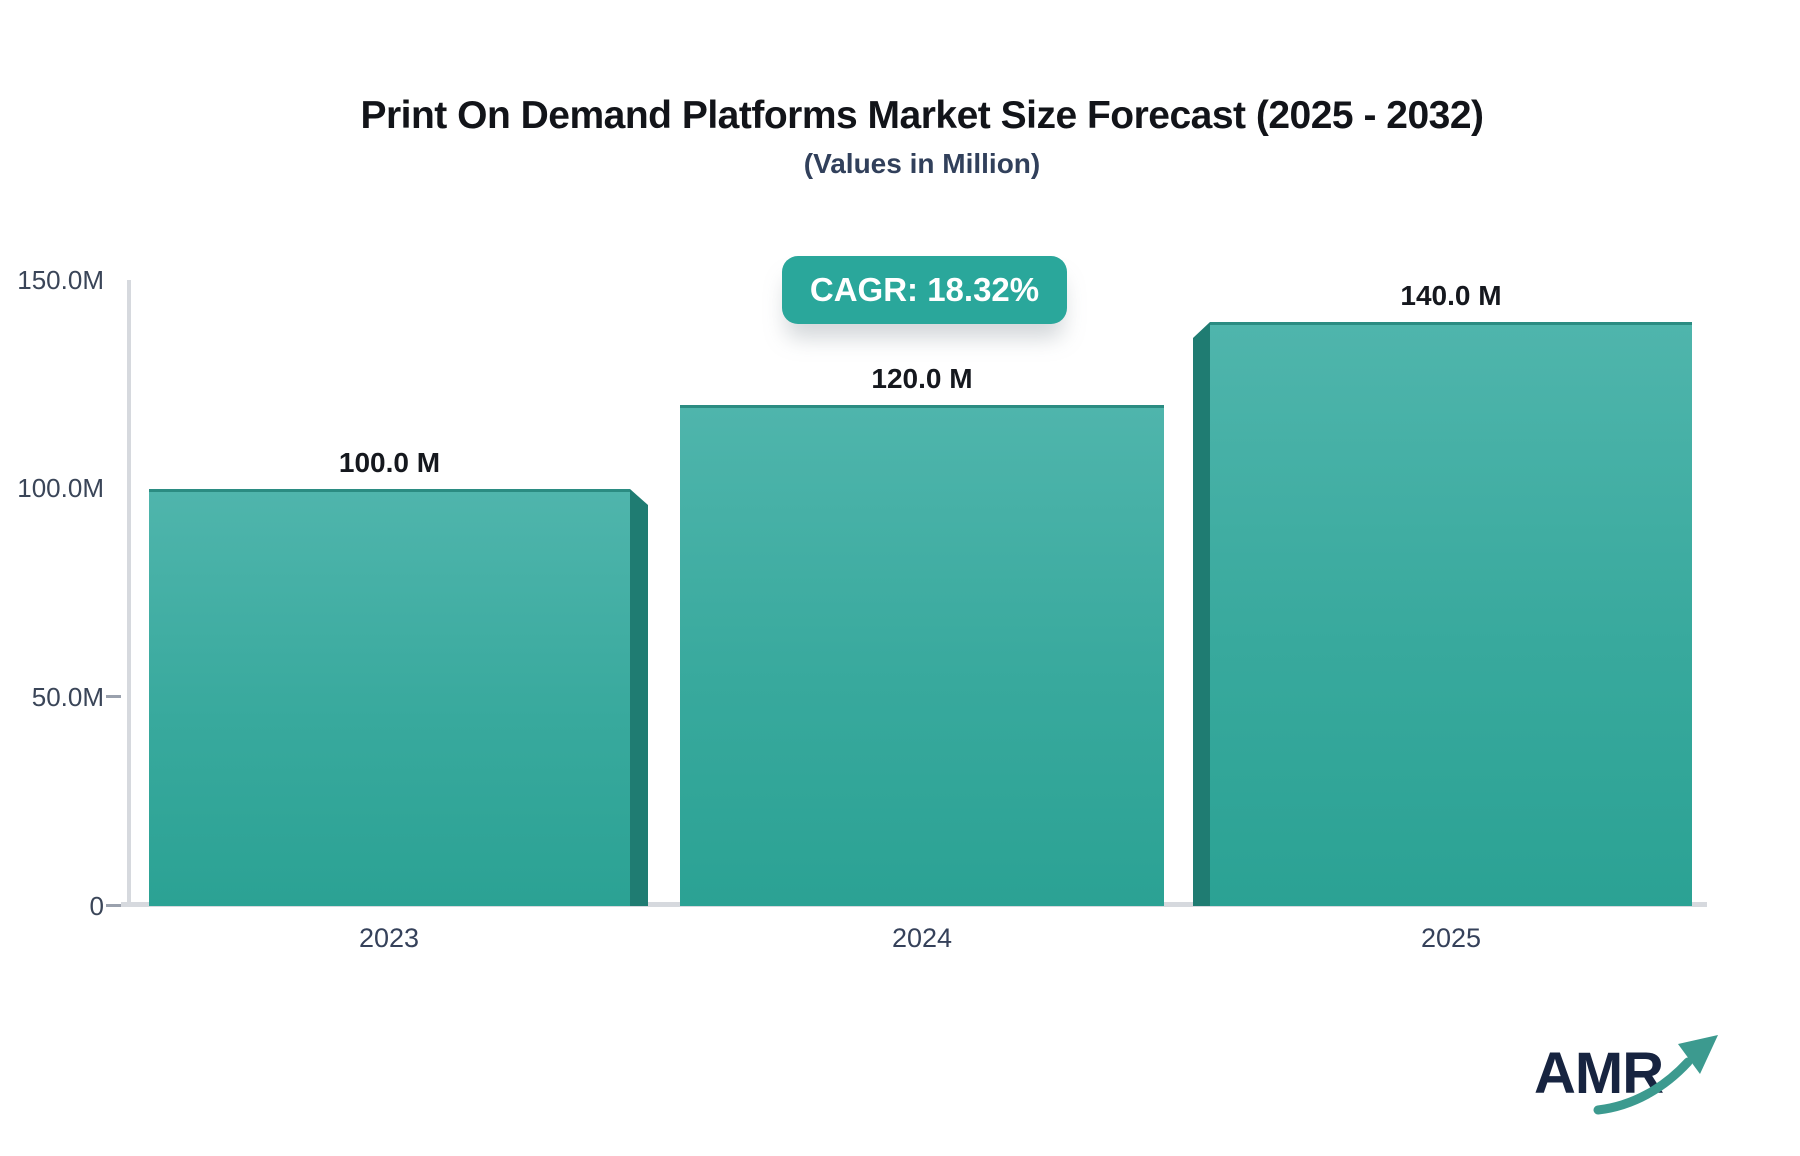 This screenshot has height=1156, width=1800. What do you see at coordinates (60, 280) in the screenshot?
I see `y-axis-tick-label: 150.0M` at bounding box center [60, 280].